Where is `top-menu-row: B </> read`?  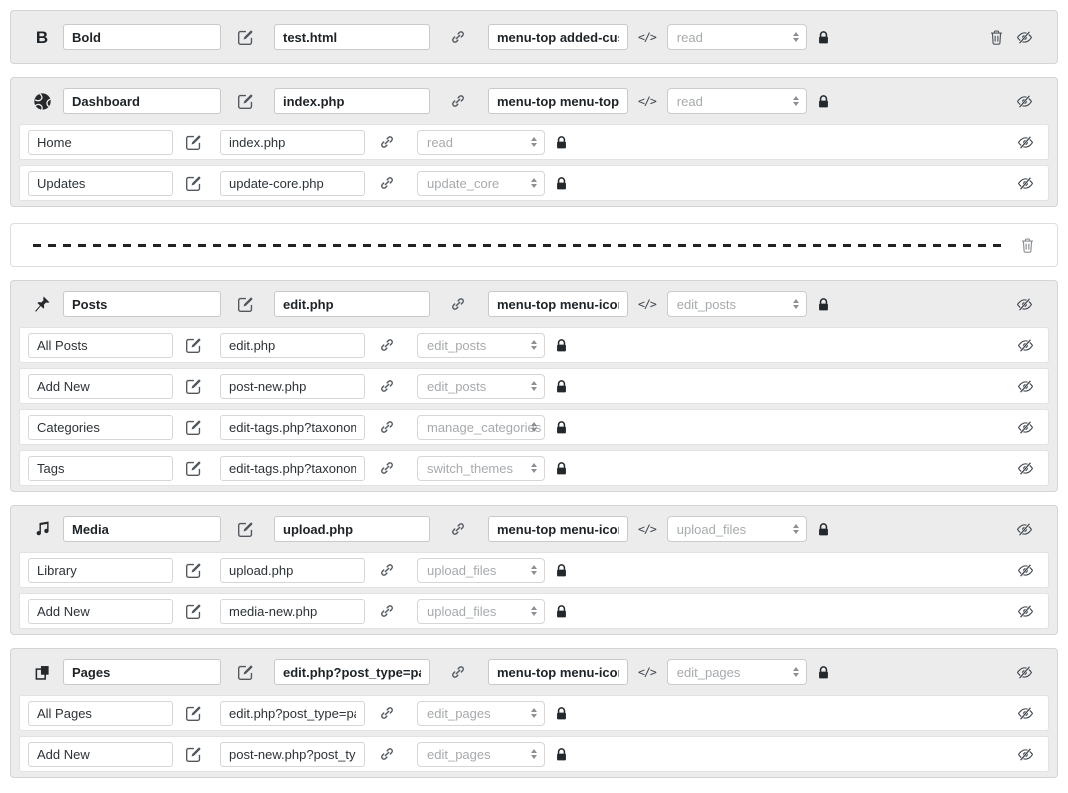
top-menu-row: B </> read is located at coordinates (534, 37).